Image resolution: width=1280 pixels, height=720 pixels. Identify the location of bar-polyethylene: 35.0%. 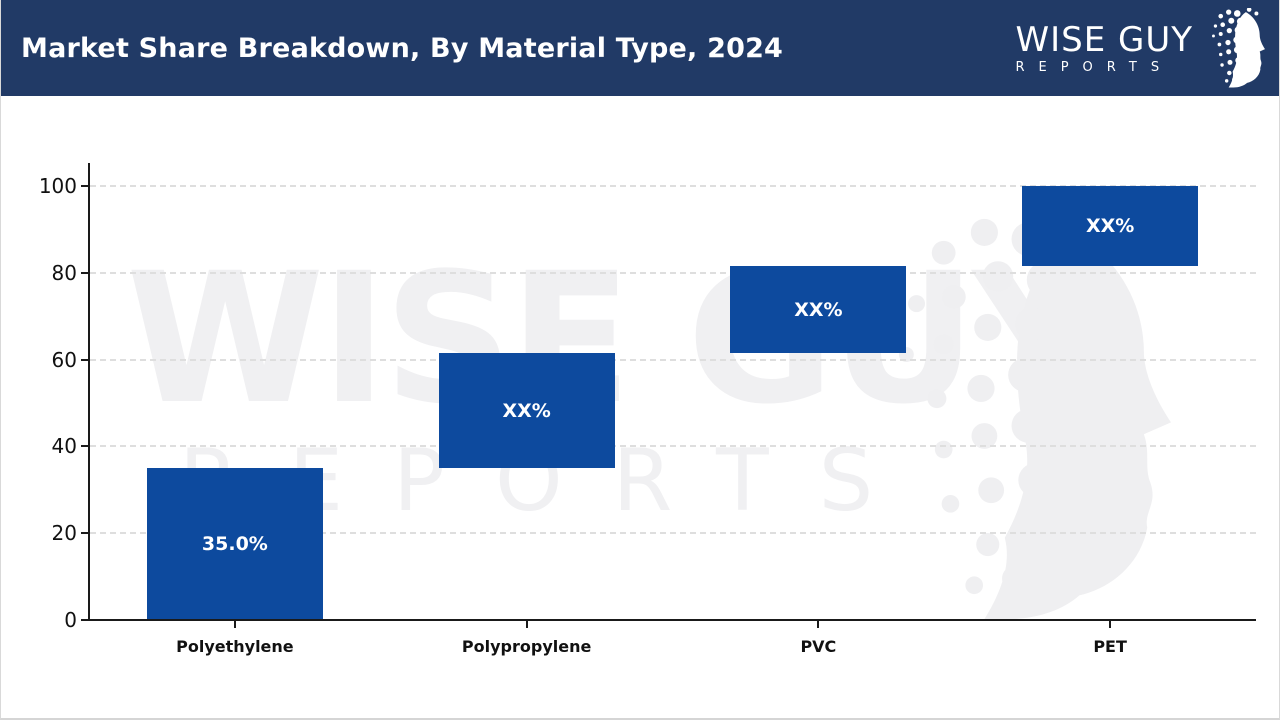
(234, 544).